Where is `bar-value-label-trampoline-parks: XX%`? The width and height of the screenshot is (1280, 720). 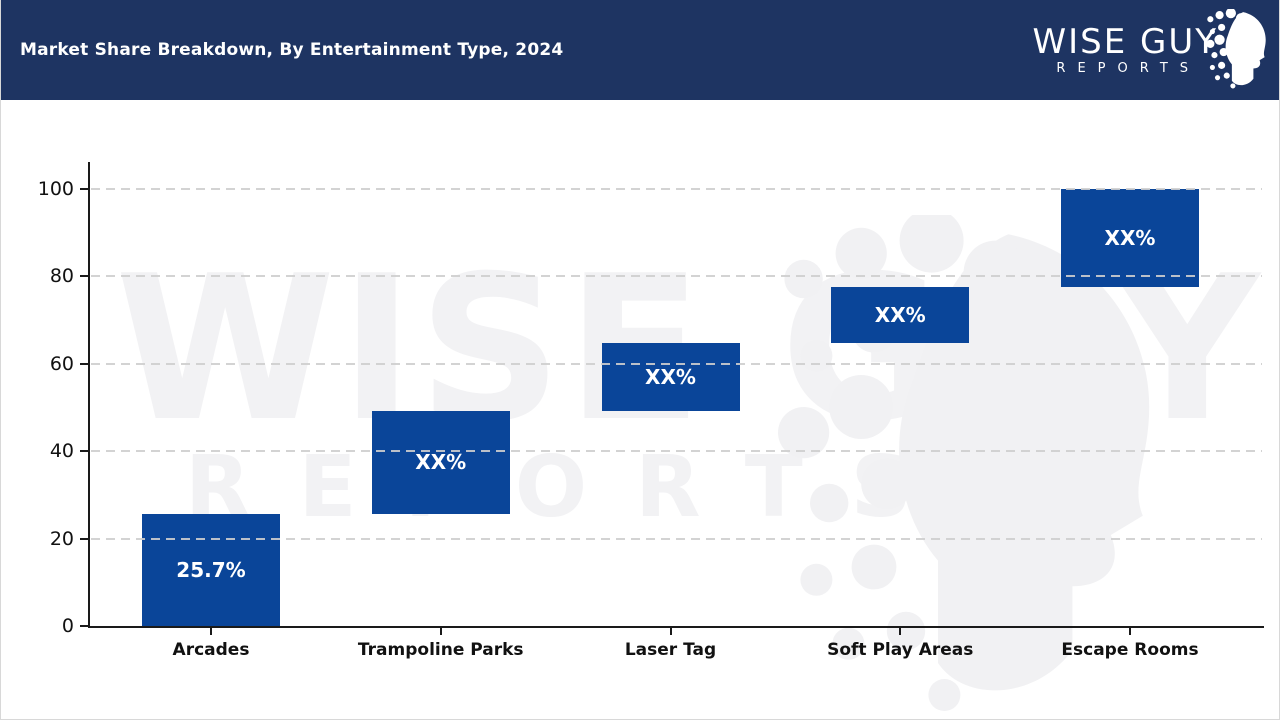
bar-value-label-trampoline-parks: XX% is located at coordinates (441, 462).